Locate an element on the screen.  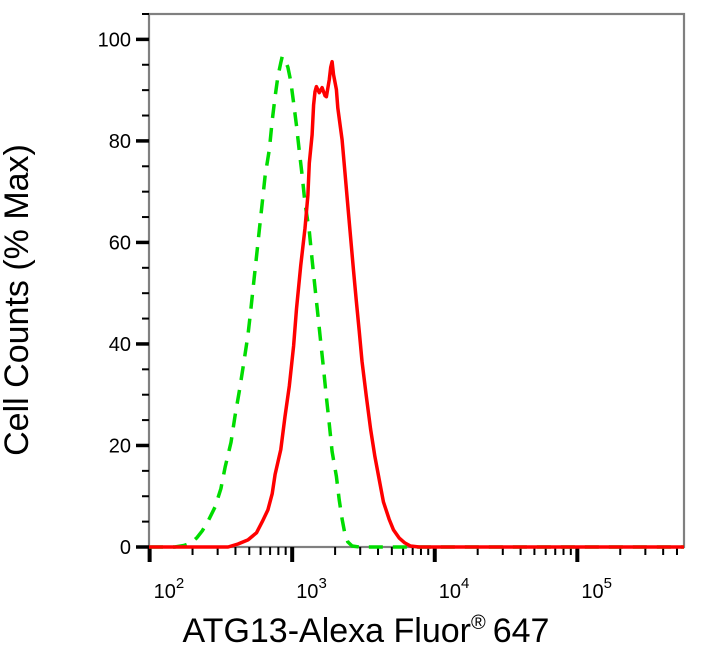
x-tick-exponent: 3 is located at coordinates (322, 583).